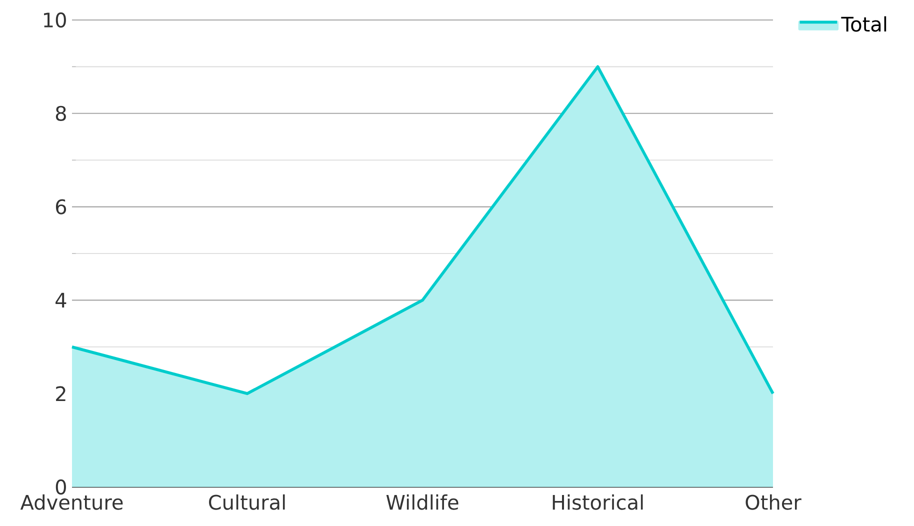 Image resolution: width=914 pixels, height=526 pixels. Describe the element at coordinates (597, 502) in the screenshot. I see `x-tick-label: Historical` at that location.